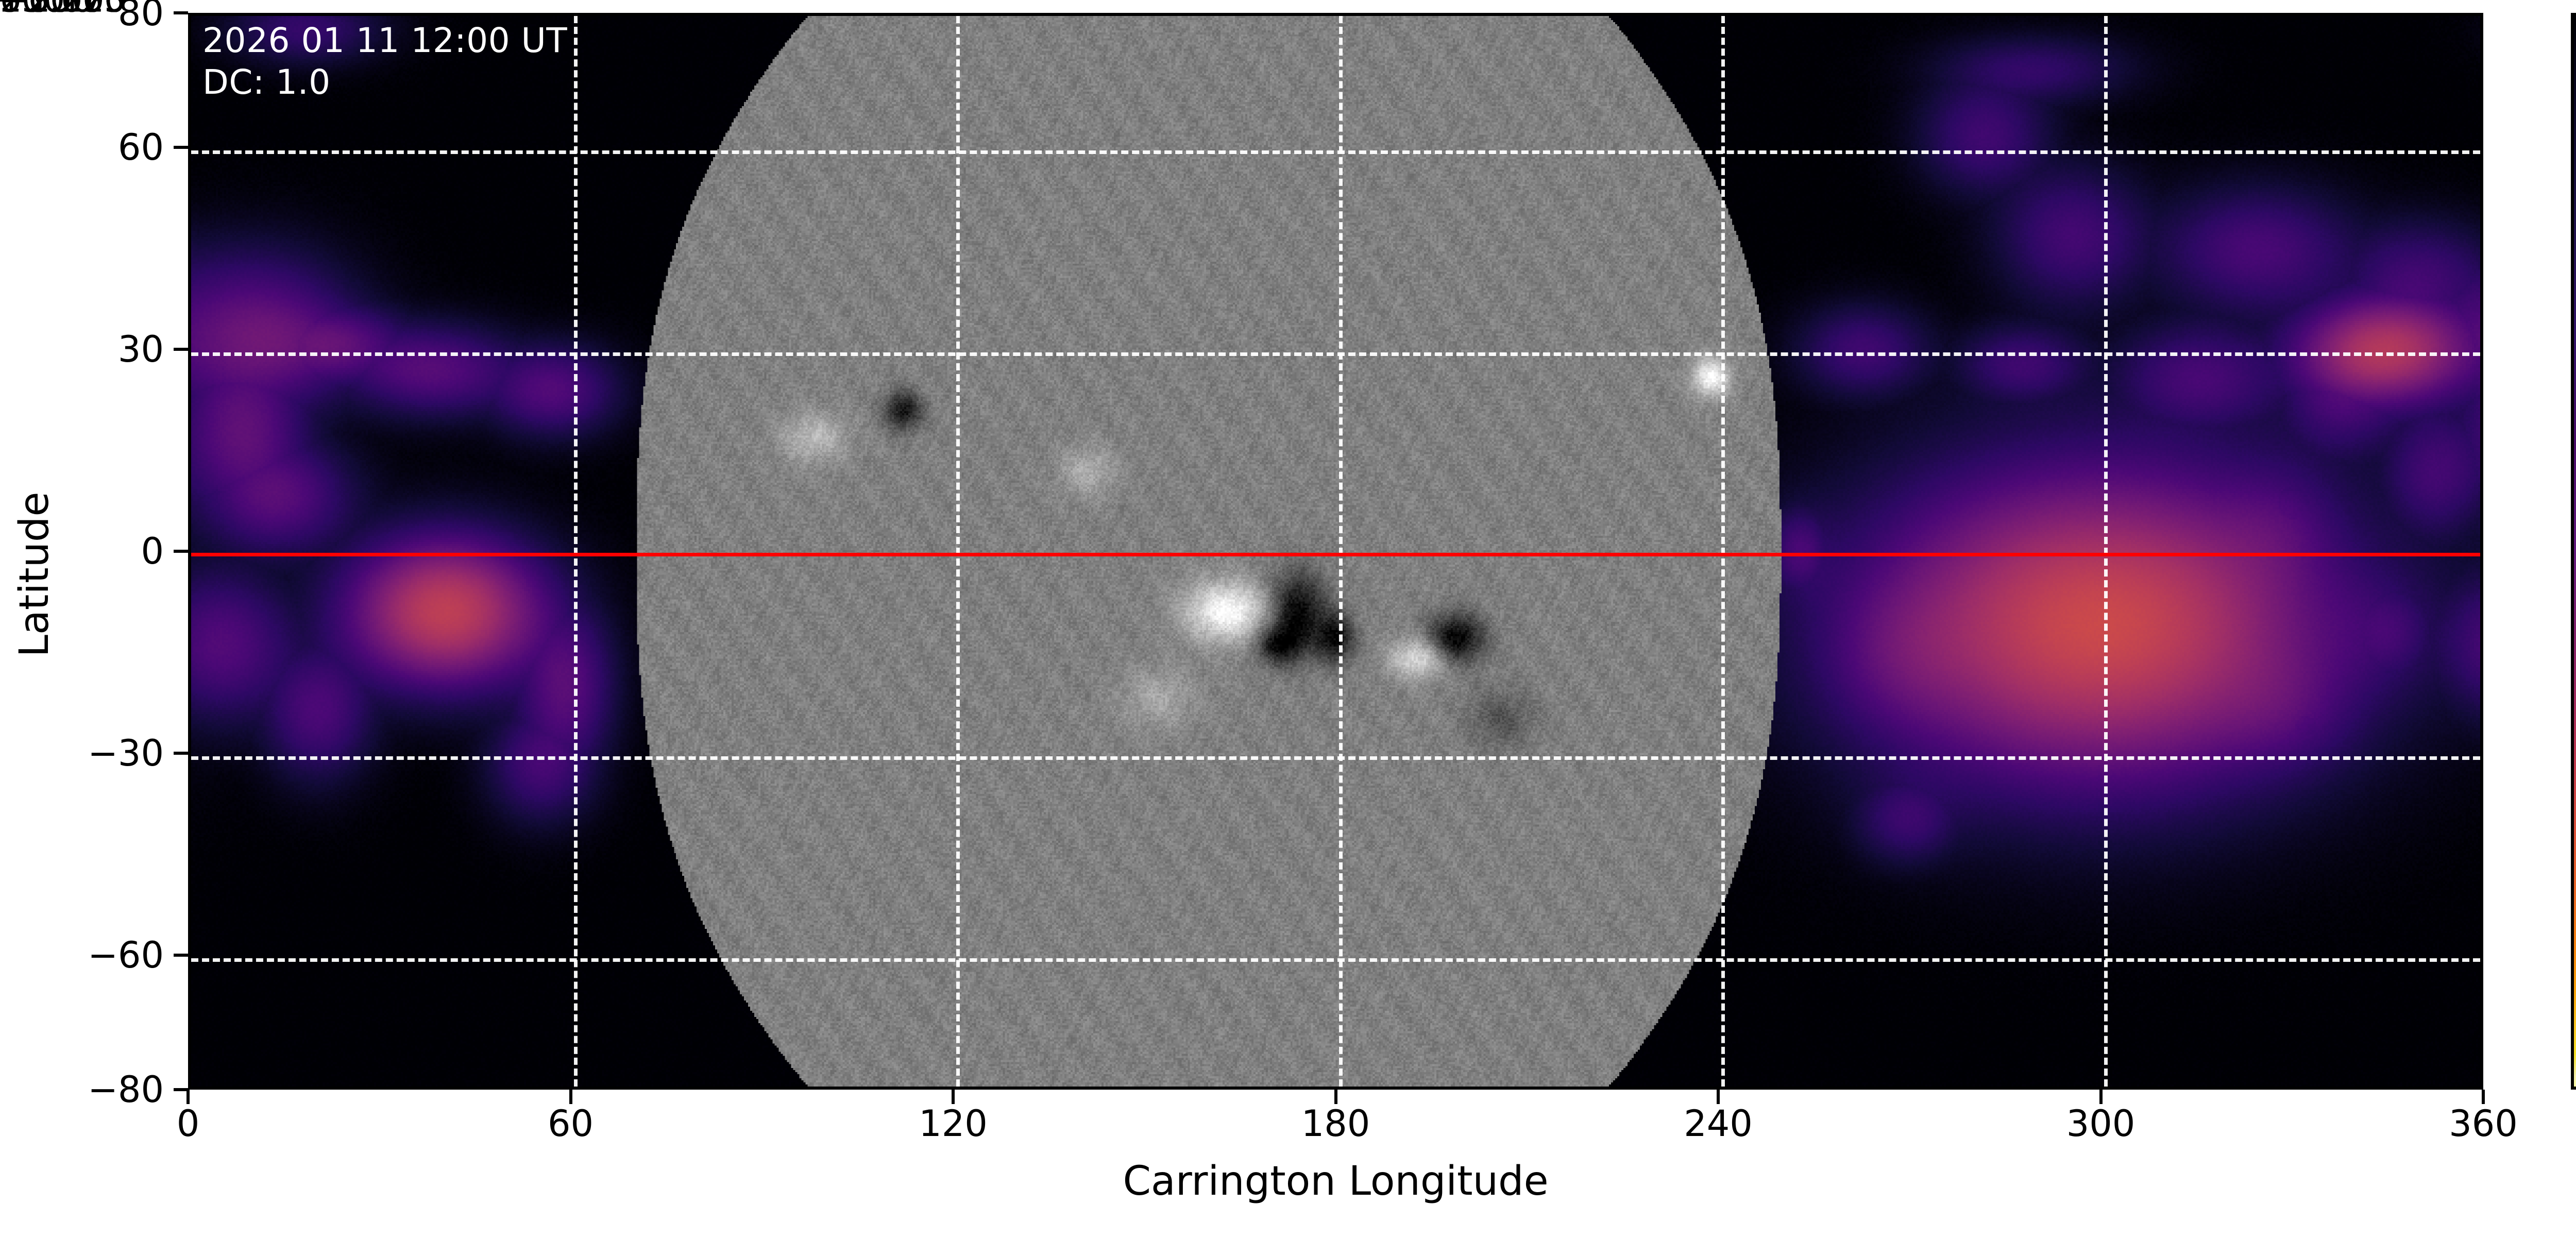  I want to click on y-tick-label: 30, so click(140, 349).